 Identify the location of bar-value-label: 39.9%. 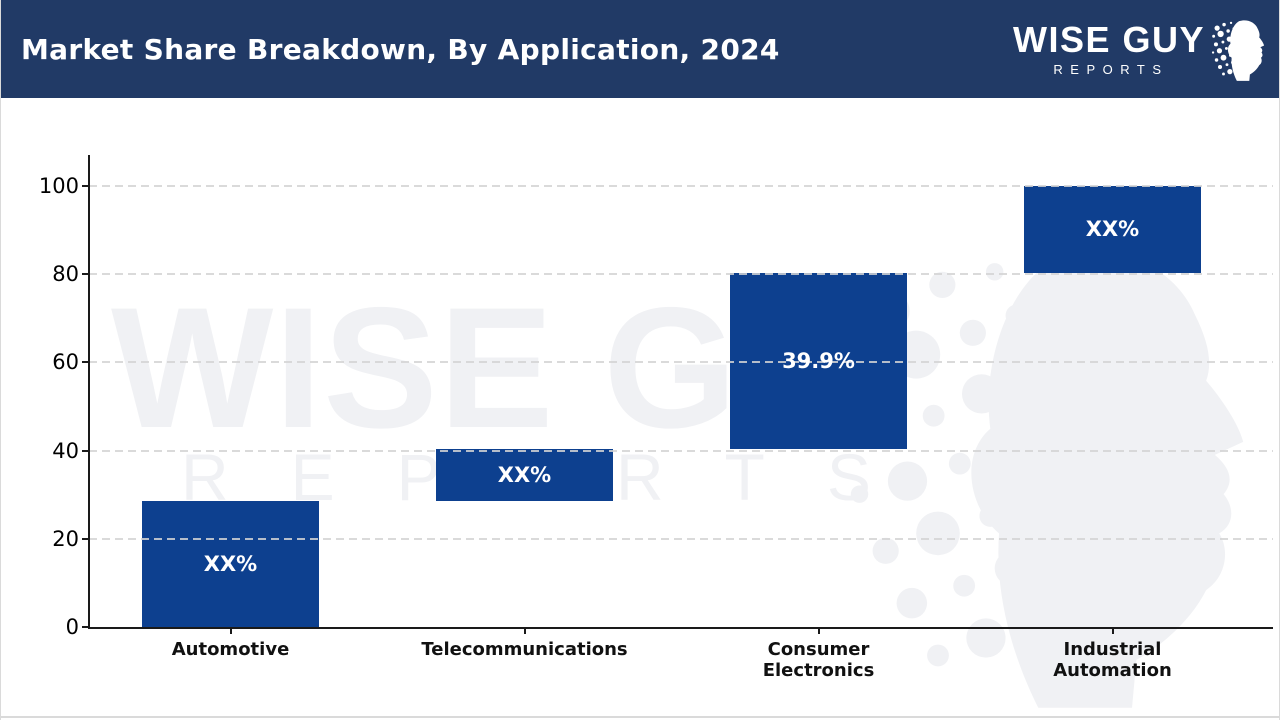
(818, 360).